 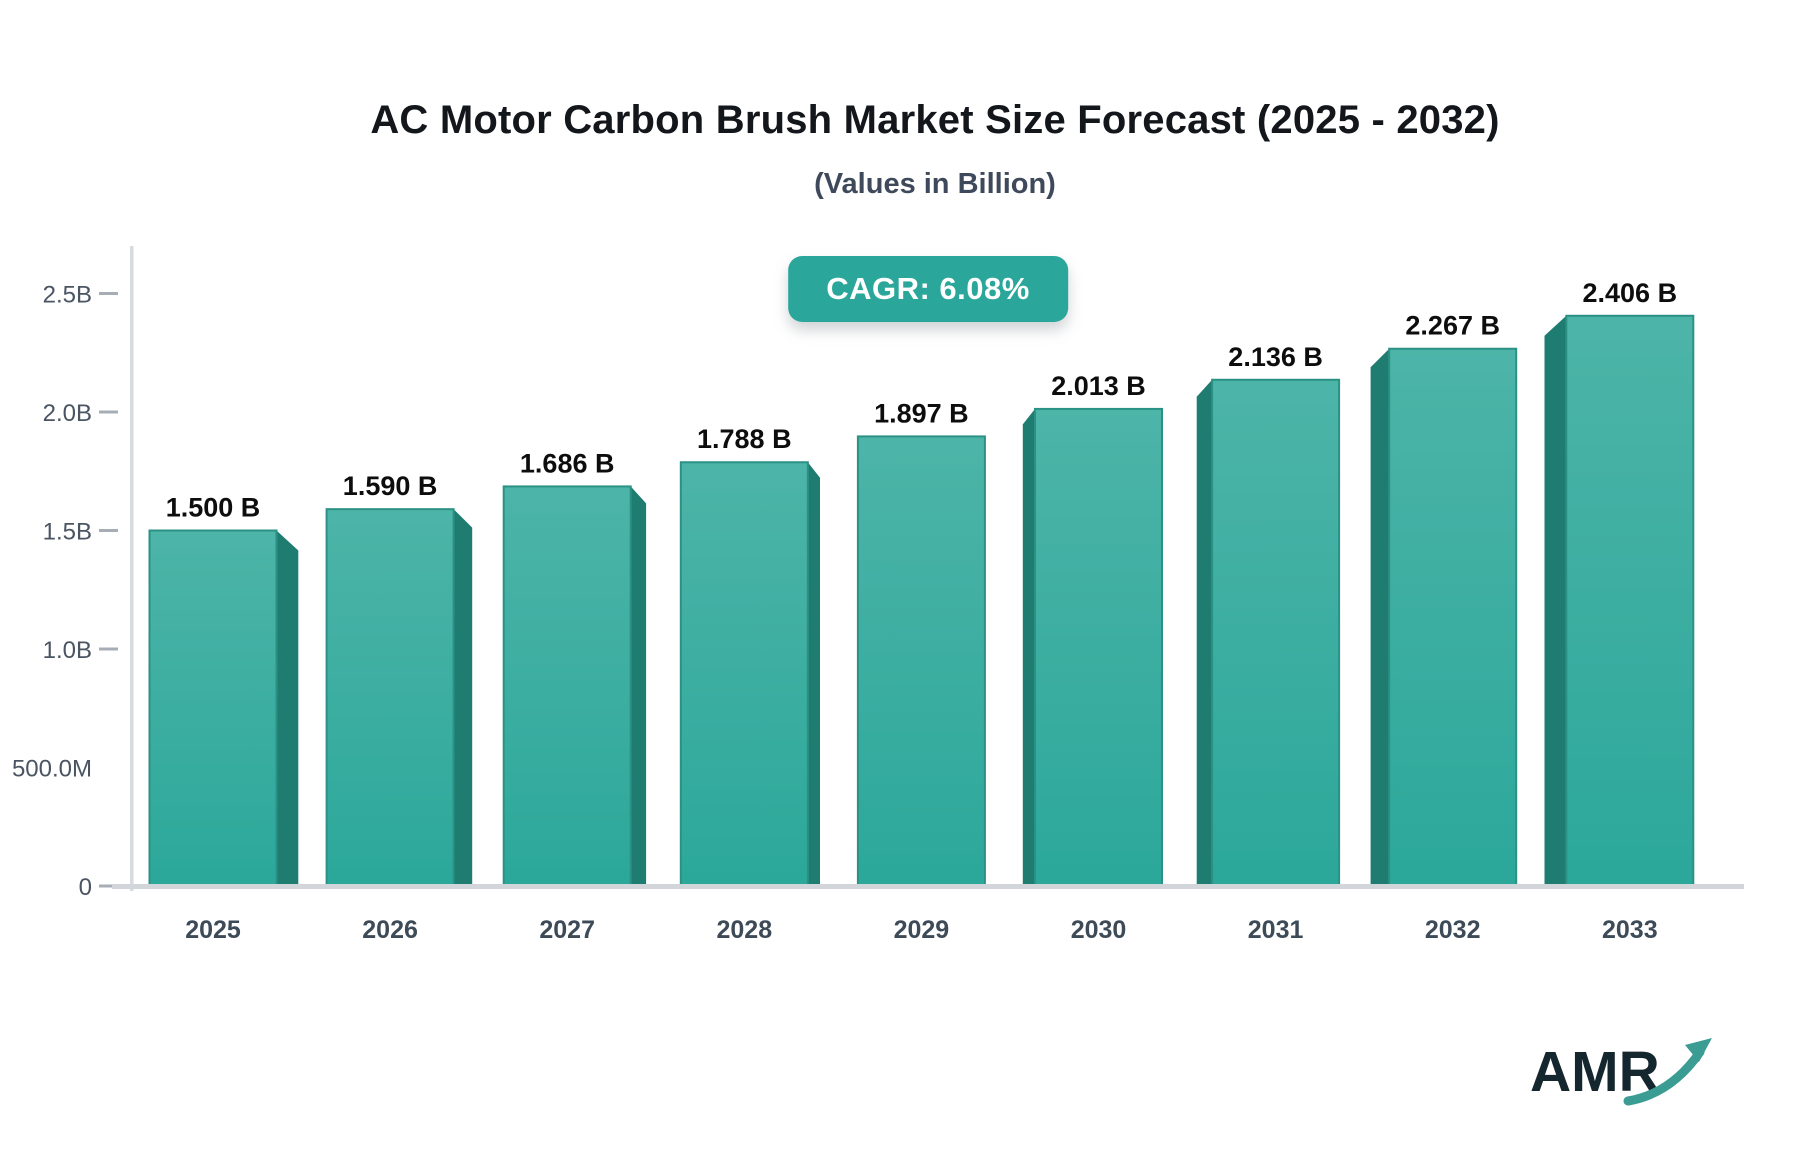 I want to click on bar-2026: 1.590 B, so click(x=399, y=679).